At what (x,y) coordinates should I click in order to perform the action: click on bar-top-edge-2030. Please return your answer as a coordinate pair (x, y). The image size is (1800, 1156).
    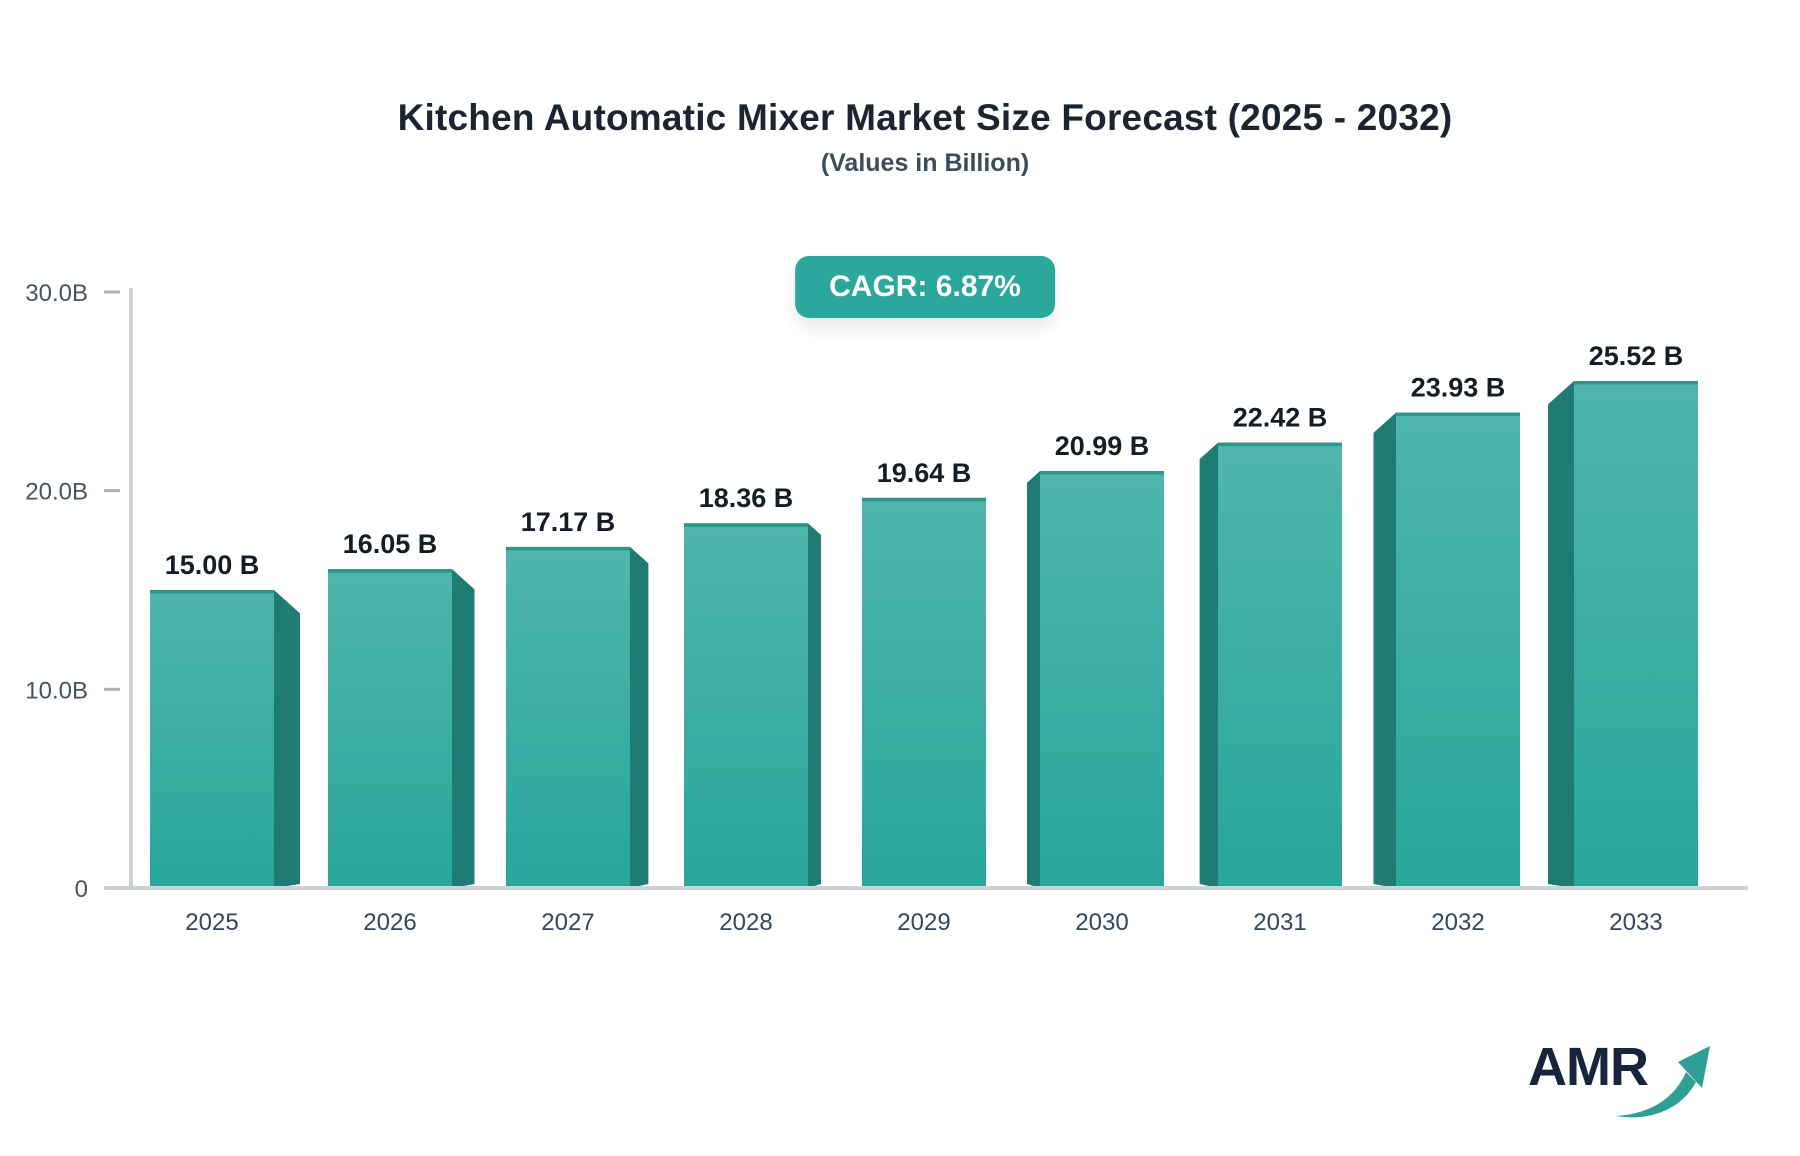
    Looking at the image, I should click on (1102, 472).